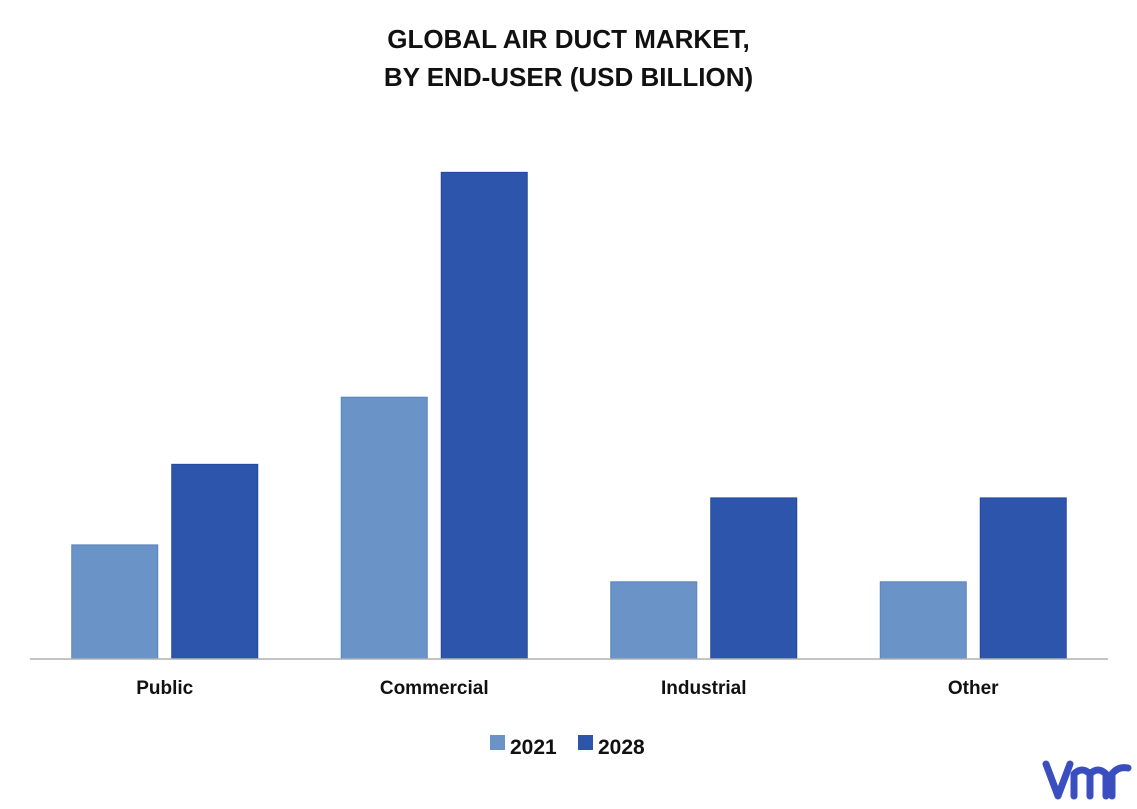  I want to click on x-tick-labels: Public Commercial Industrial Other, so click(567, 688).